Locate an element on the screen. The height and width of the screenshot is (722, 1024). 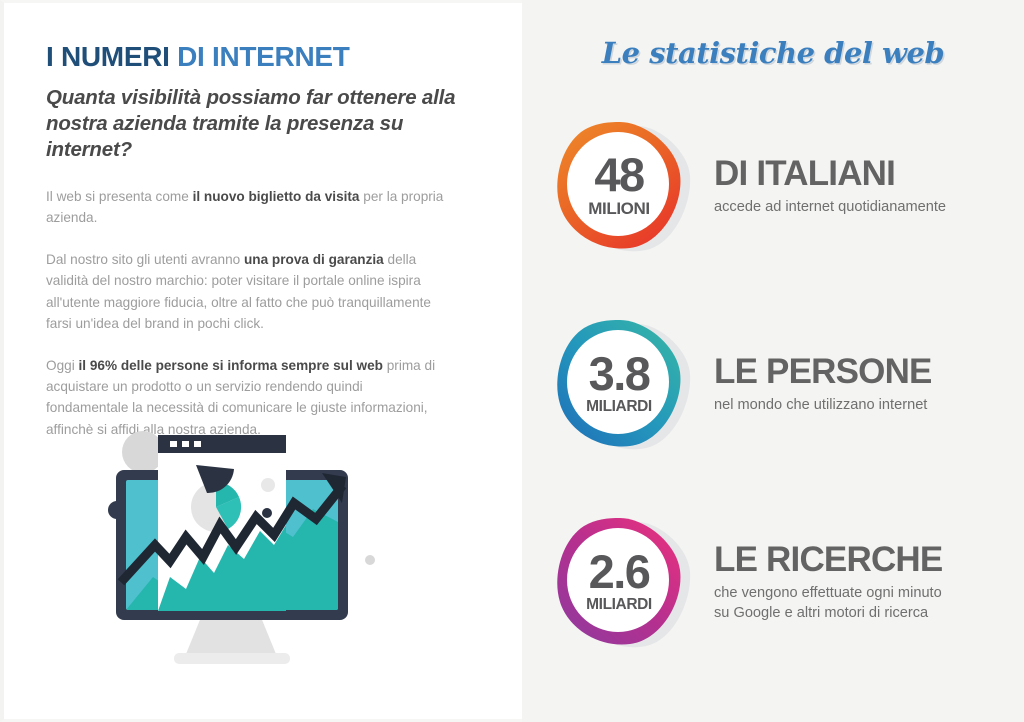
decor-circle-large is located at coordinates (143, 452).